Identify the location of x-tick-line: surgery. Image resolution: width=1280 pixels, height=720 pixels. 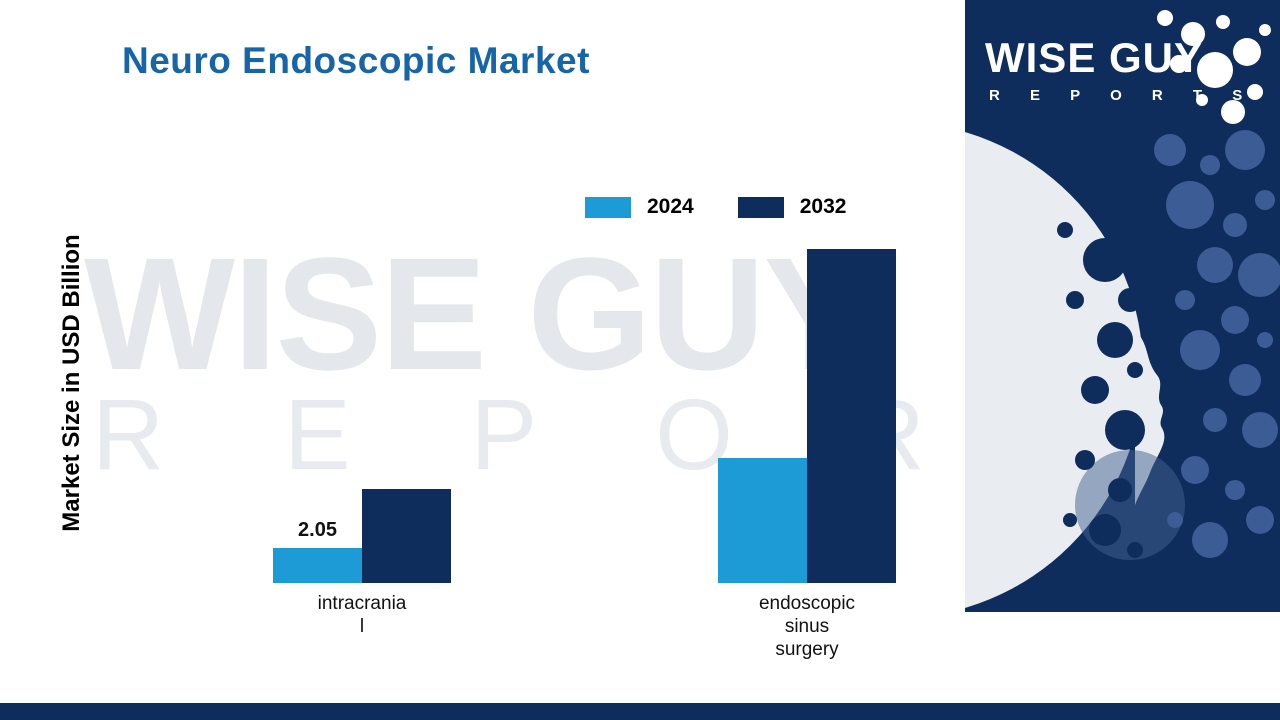
(807, 650).